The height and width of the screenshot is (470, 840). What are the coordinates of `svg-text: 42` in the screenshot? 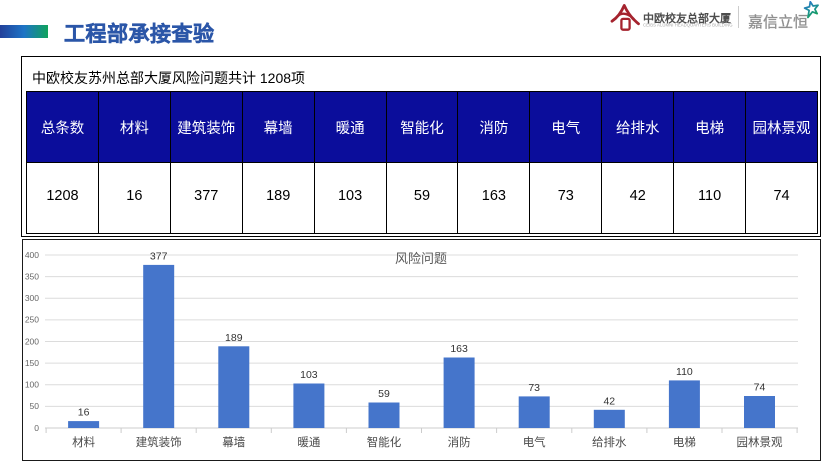 It's located at (609, 401).